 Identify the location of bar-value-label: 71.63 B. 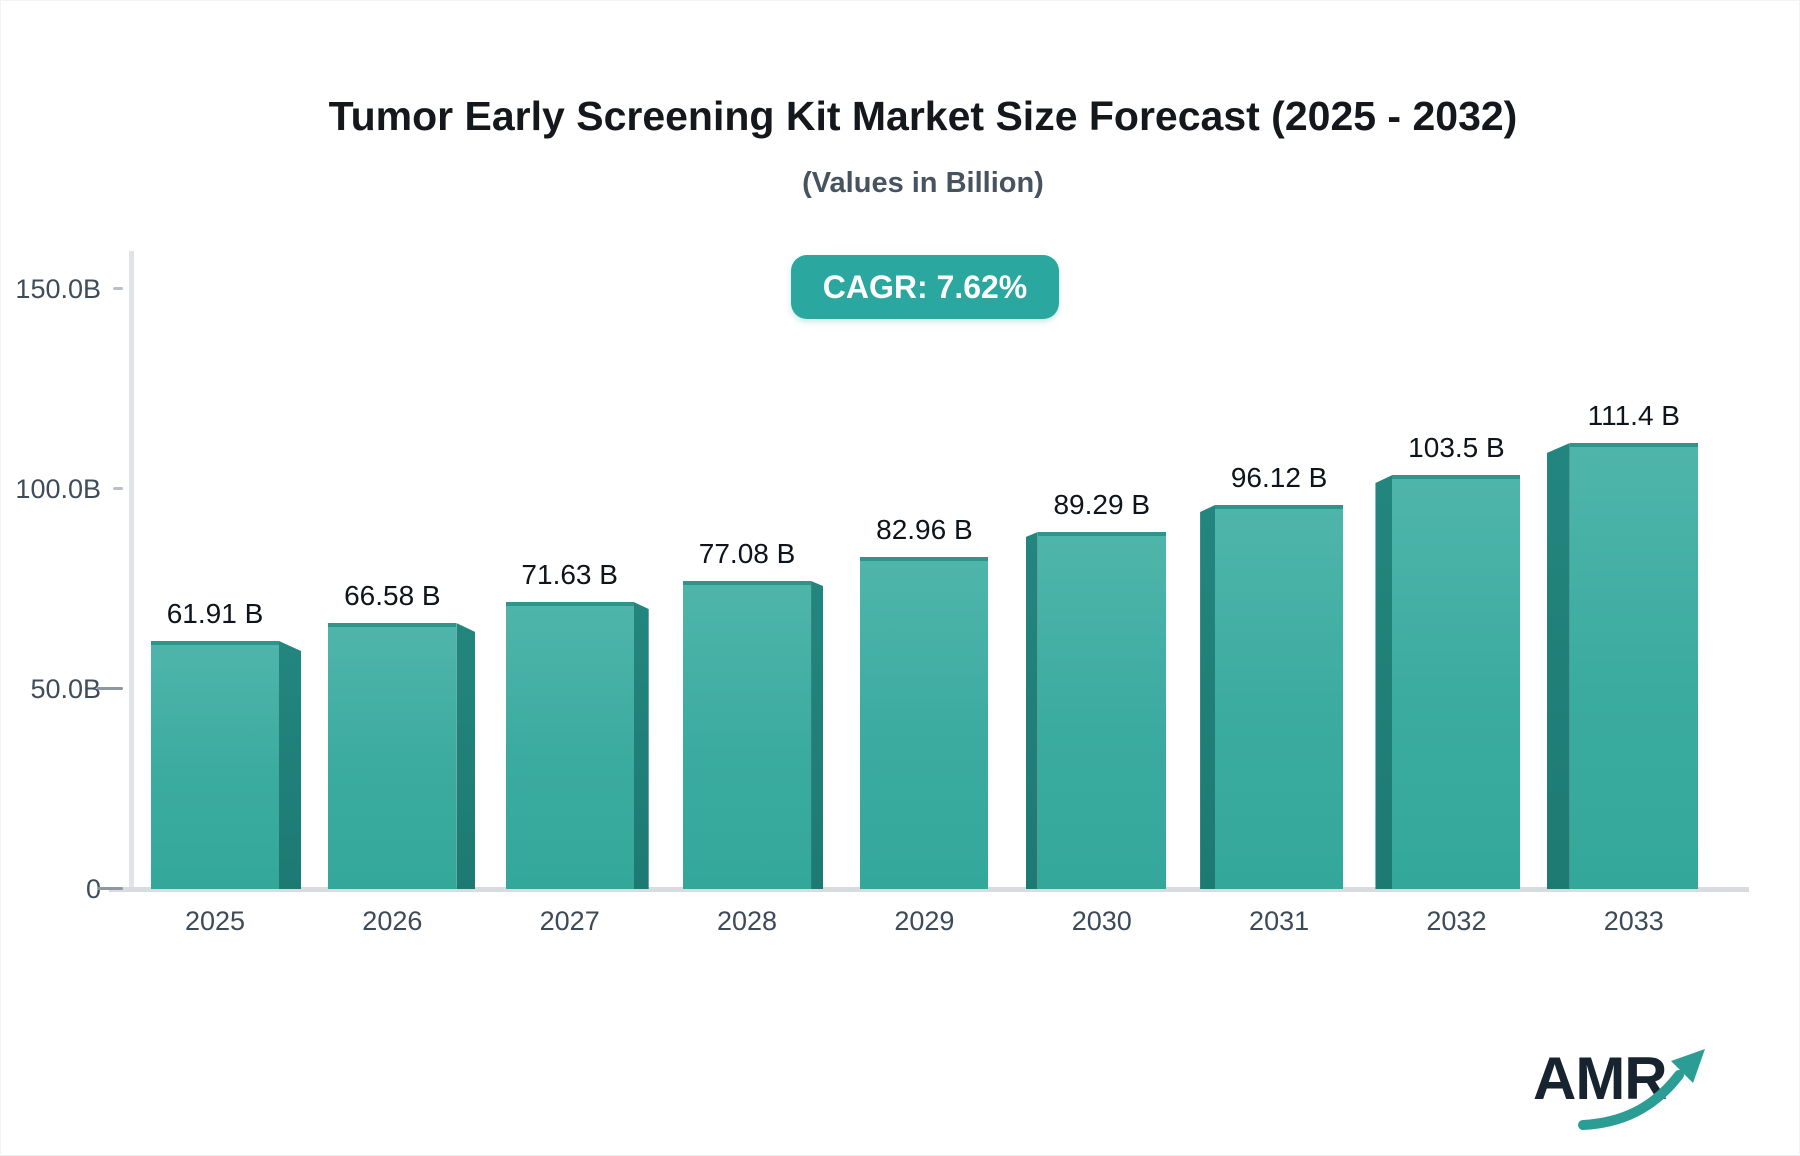
(569, 574).